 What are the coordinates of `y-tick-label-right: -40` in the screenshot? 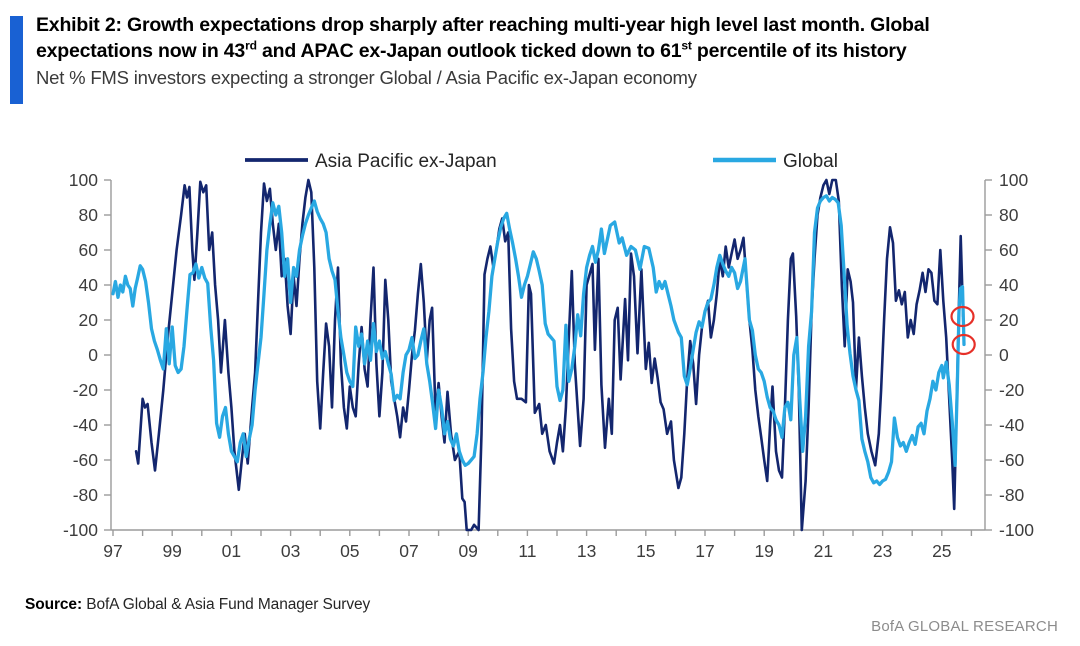 It's located at (1012, 425).